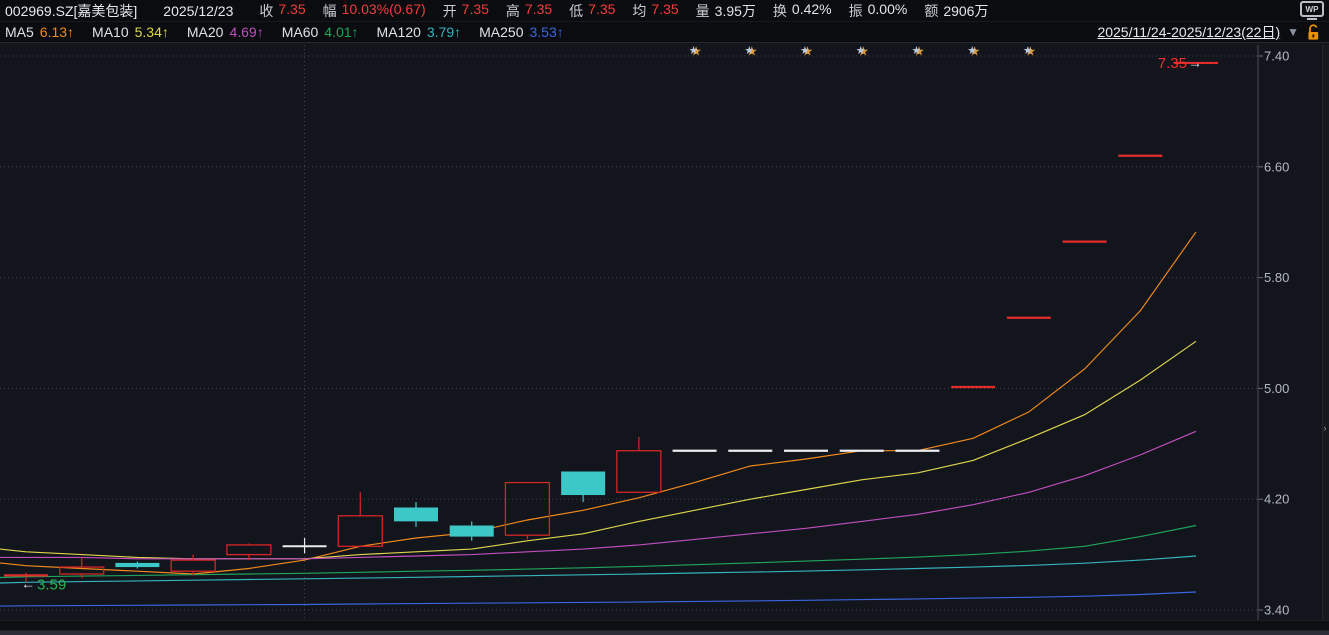 This screenshot has width=1329, height=635. What do you see at coordinates (225, 32) in the screenshot?
I see `ma-legend-item: MA20 4.69↑` at bounding box center [225, 32].